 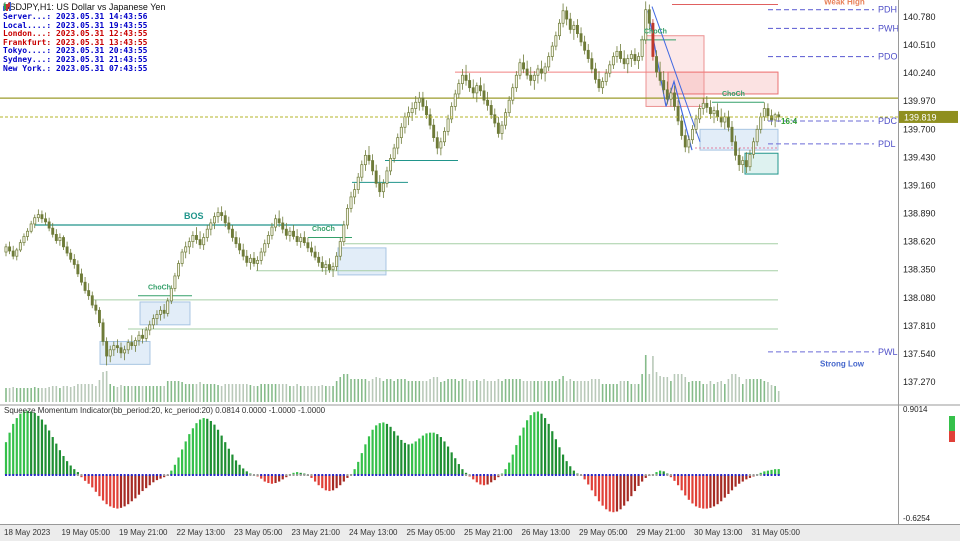 What do you see at coordinates (200, 532) in the screenshot?
I see `time-axis-label: 22 May 13:00` at bounding box center [200, 532].